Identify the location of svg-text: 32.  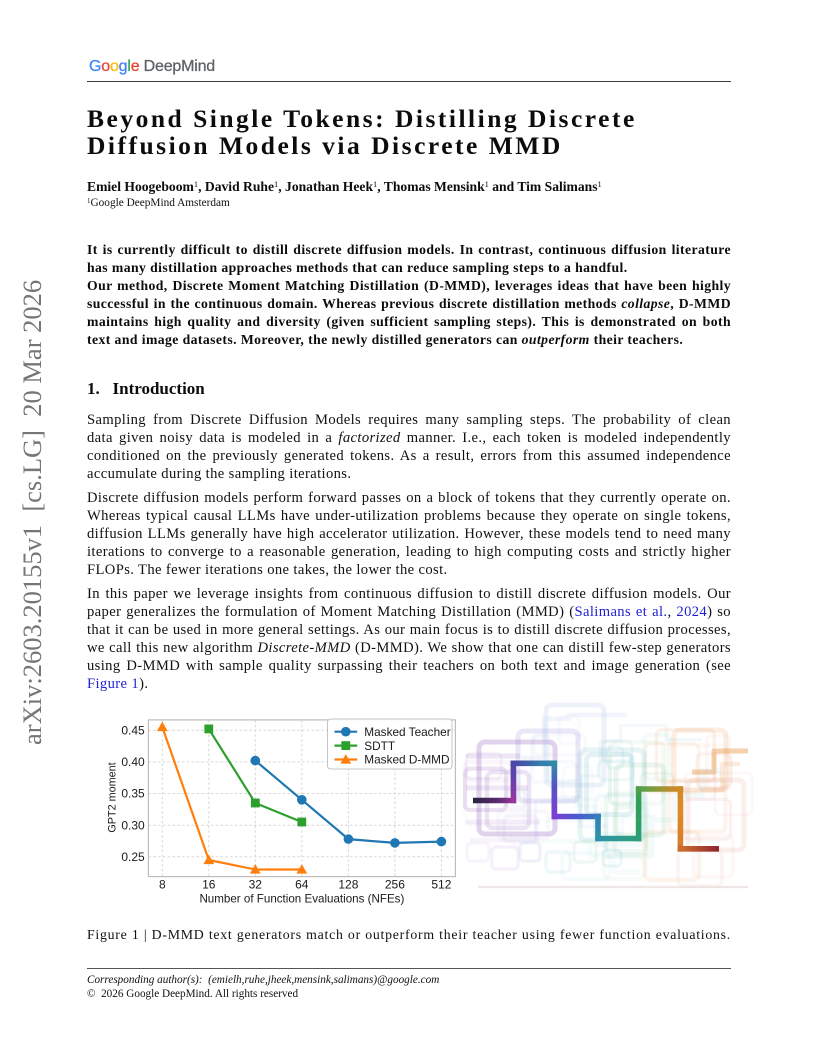
(256, 885).